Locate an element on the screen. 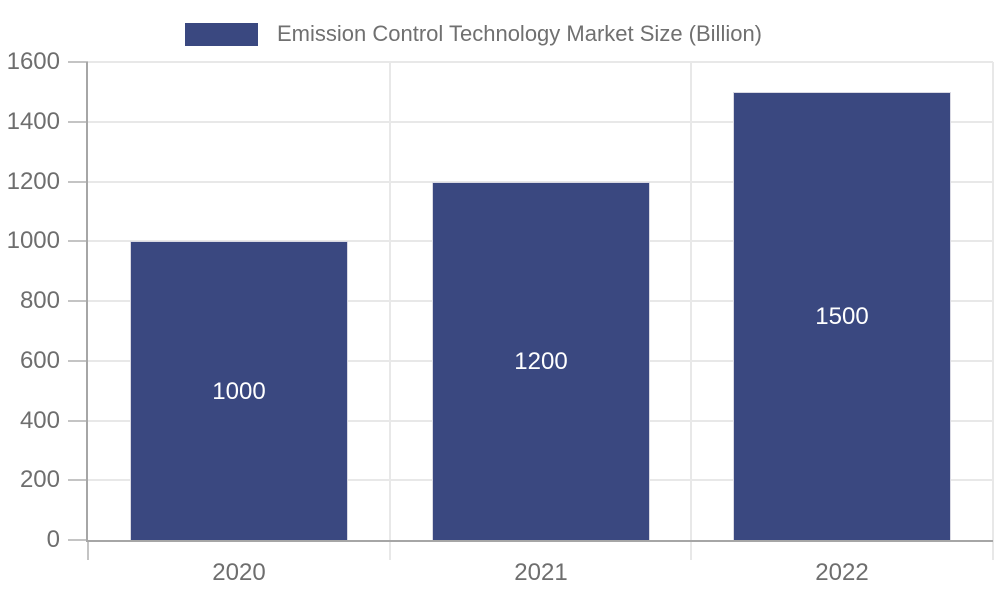 This screenshot has height=600, width=1000. y-axis-tick-label: 1600 is located at coordinates (33, 61).